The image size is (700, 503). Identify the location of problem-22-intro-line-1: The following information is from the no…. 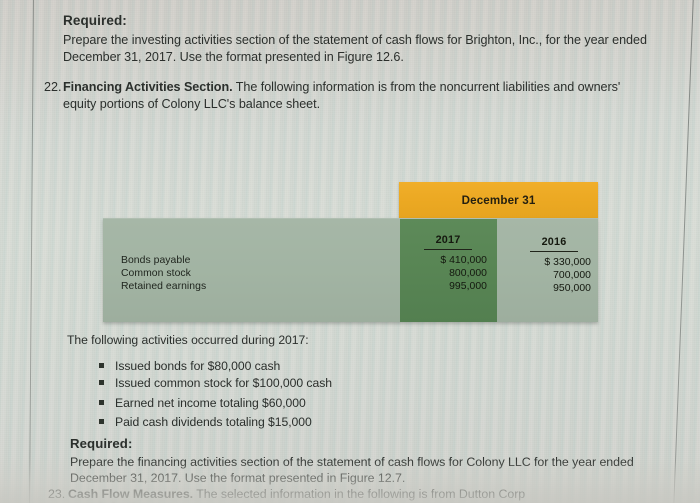
(426, 87).